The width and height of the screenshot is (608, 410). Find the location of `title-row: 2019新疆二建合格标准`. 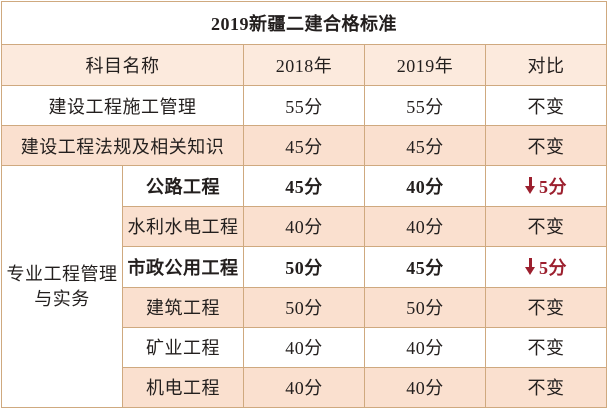

title-row: 2019新疆二建合格标准 is located at coordinates (304, 23).